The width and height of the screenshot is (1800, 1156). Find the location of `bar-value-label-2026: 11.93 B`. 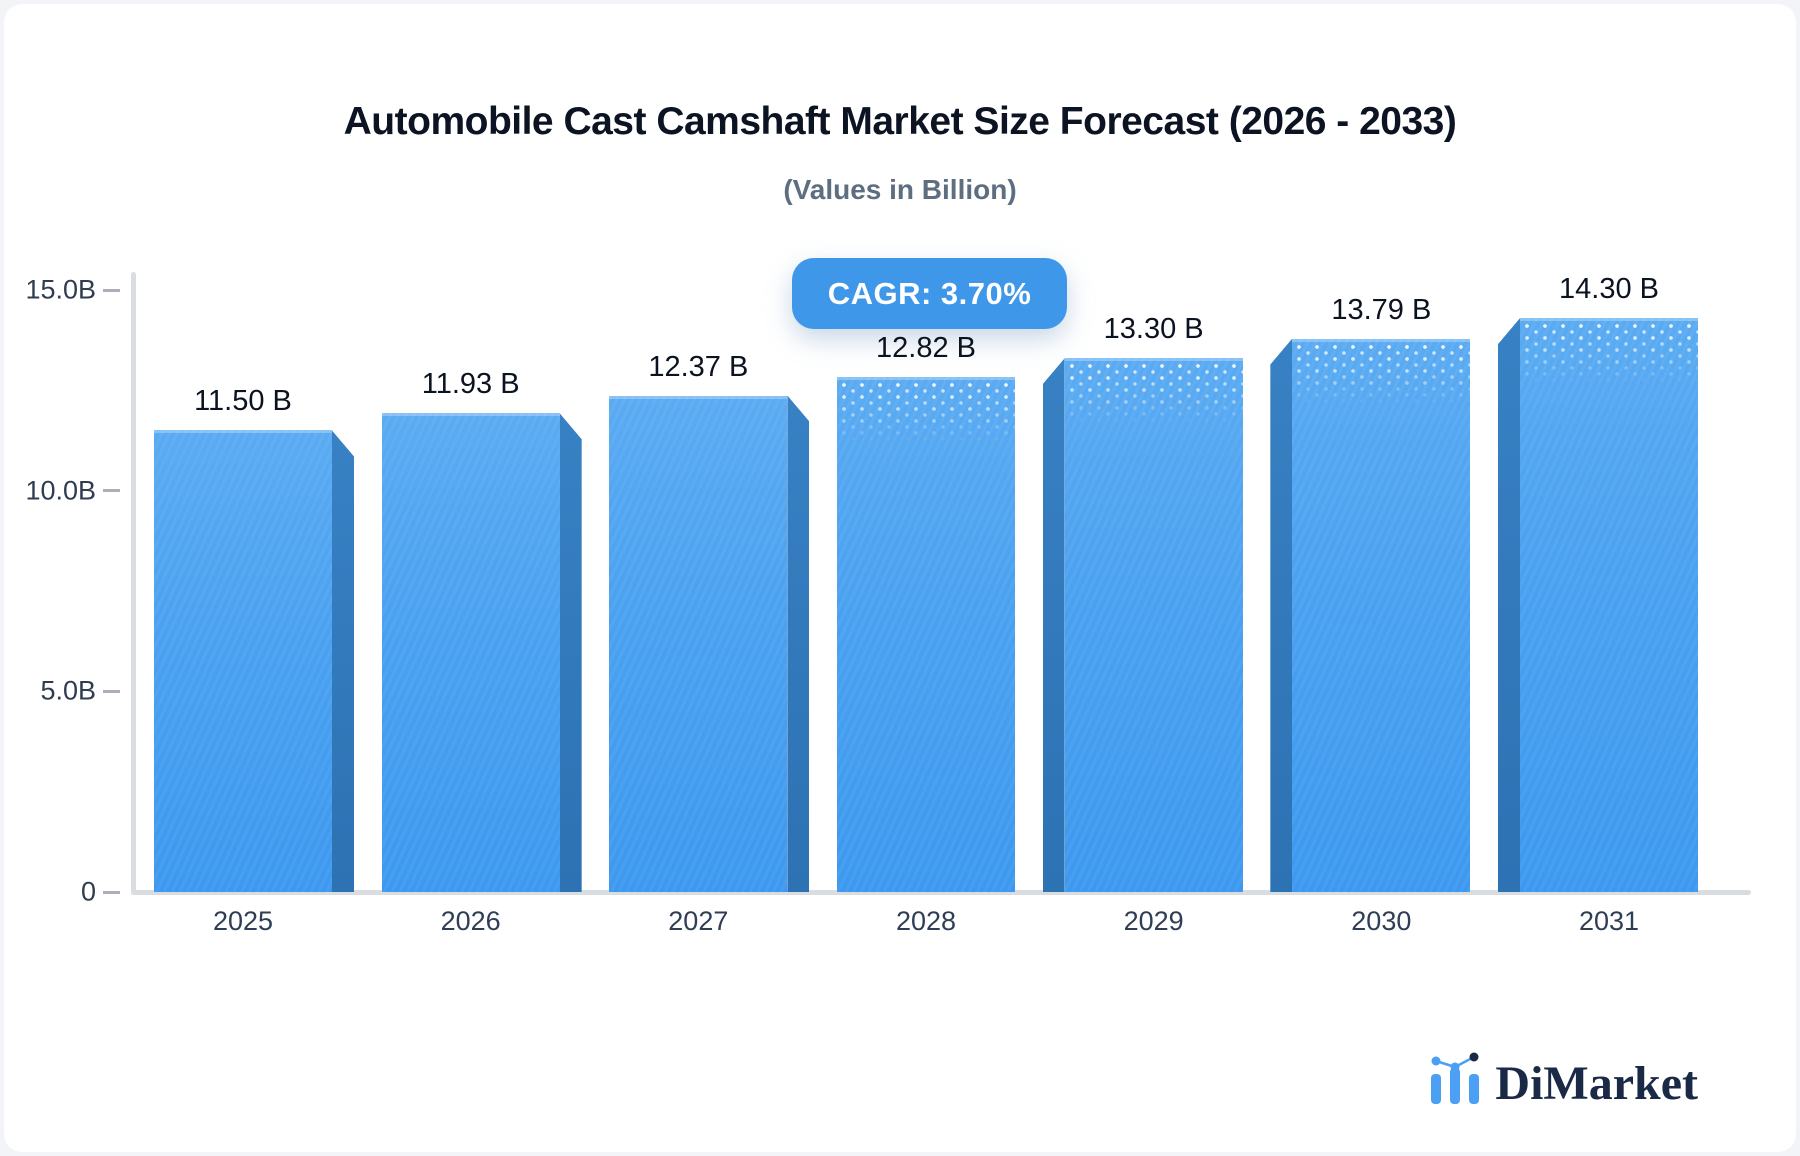

bar-value-label-2026: 11.93 B is located at coordinates (470, 384).